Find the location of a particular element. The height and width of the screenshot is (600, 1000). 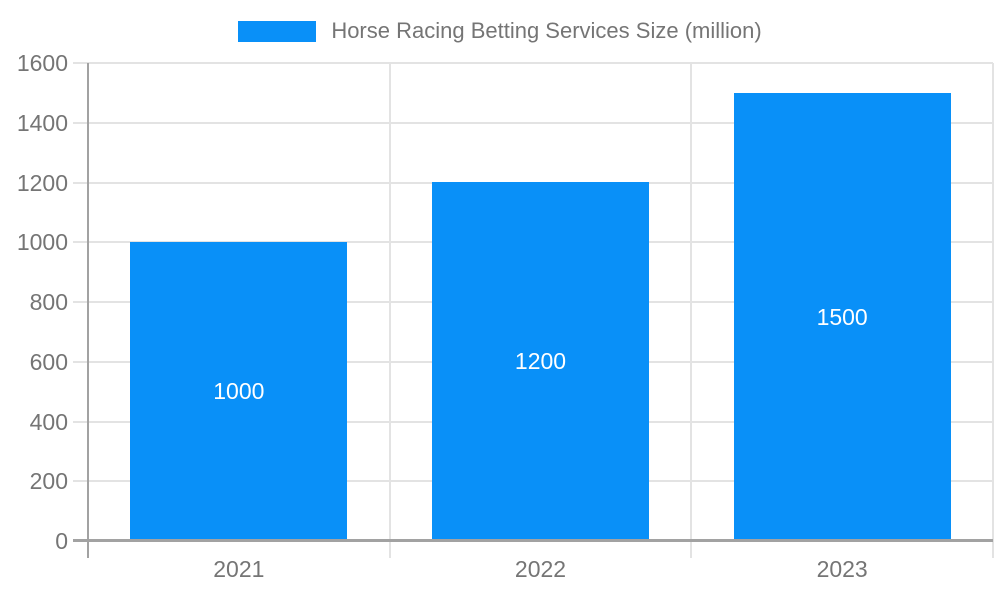

x-tick-label: 2021 is located at coordinates (239, 569).